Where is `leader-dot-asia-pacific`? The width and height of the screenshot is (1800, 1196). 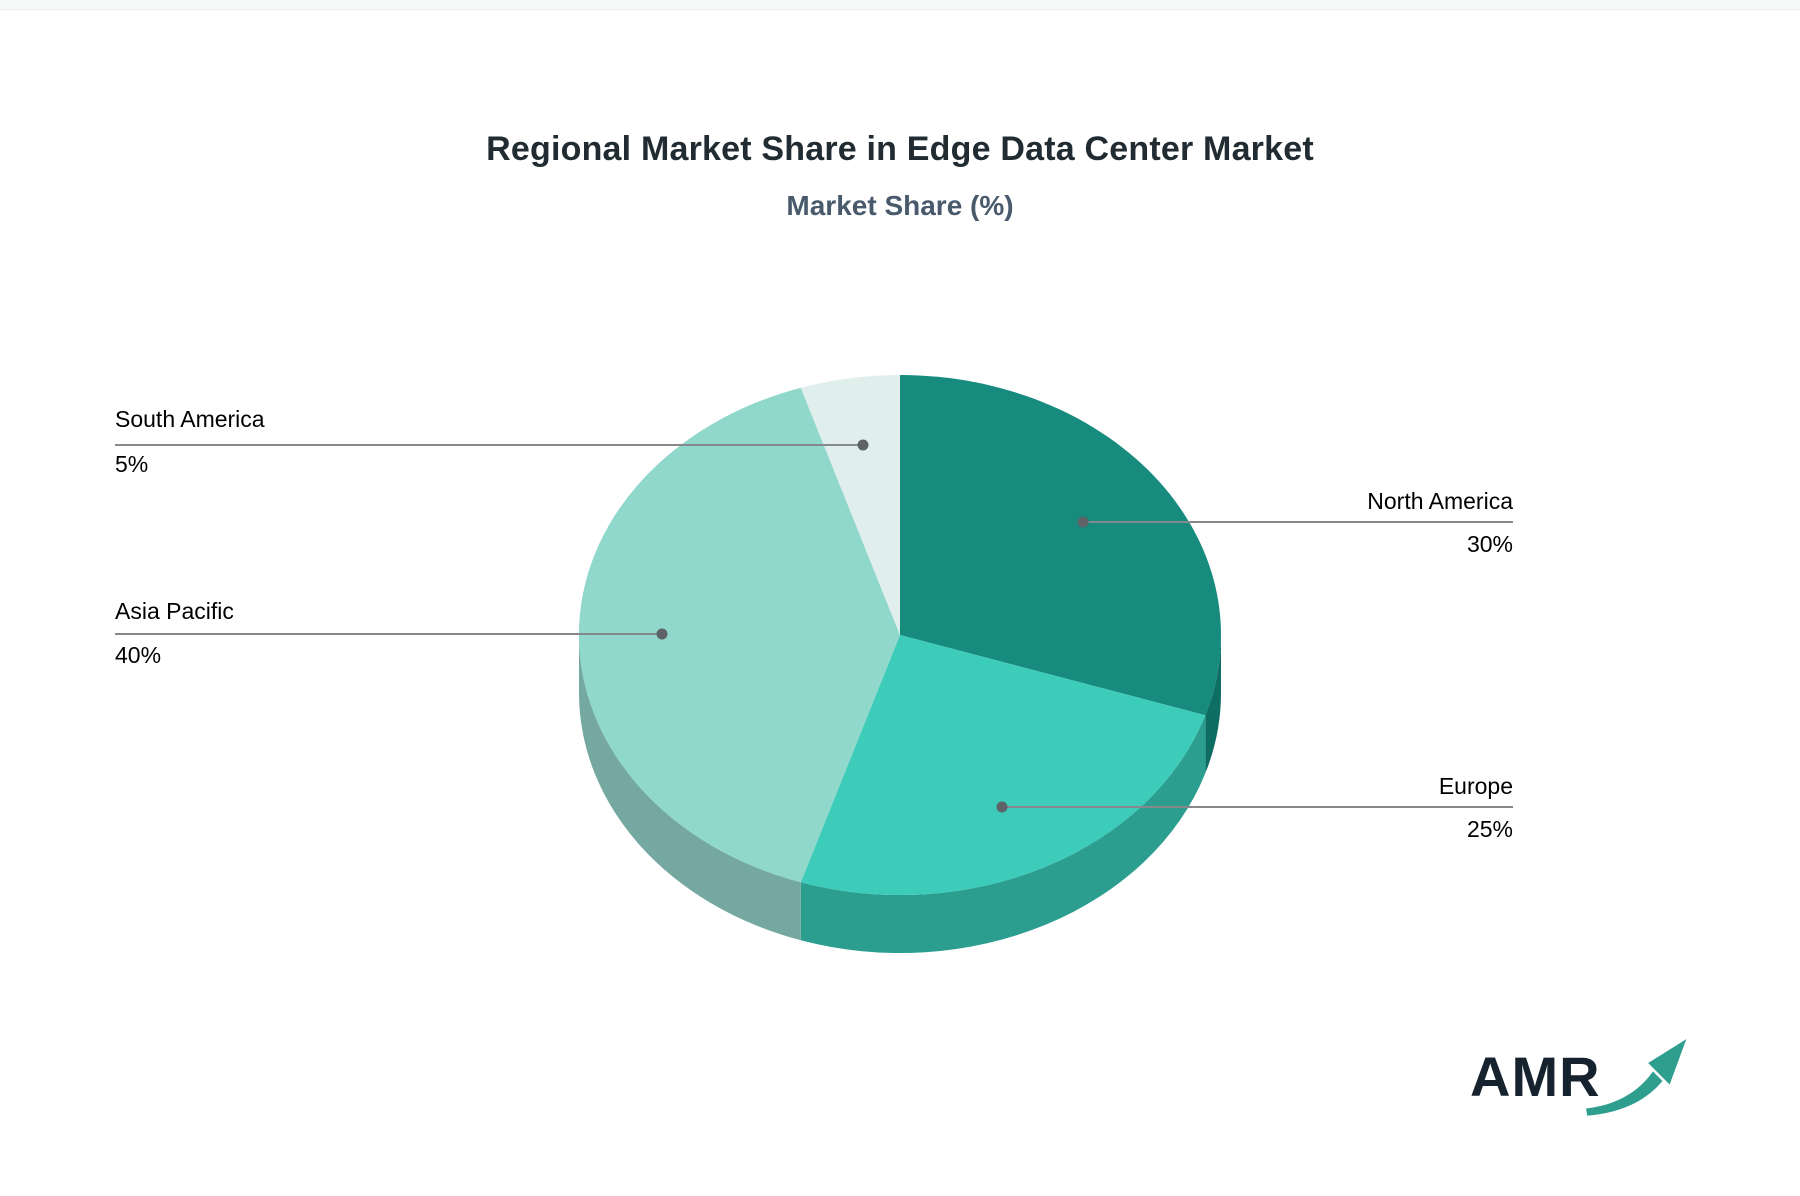
leader-dot-asia-pacific is located at coordinates (662, 634).